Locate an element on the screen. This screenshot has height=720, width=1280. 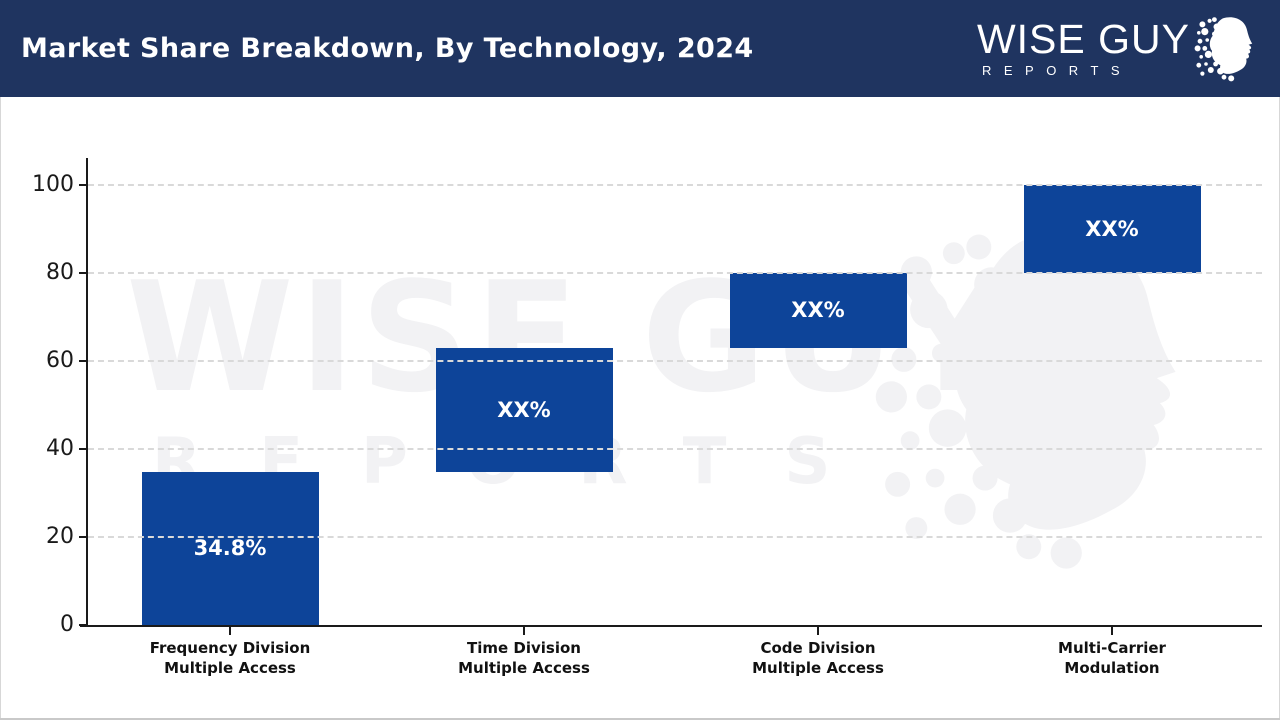
x-category-label-1: Time Division Multiple Access is located at coordinates (524, 658).